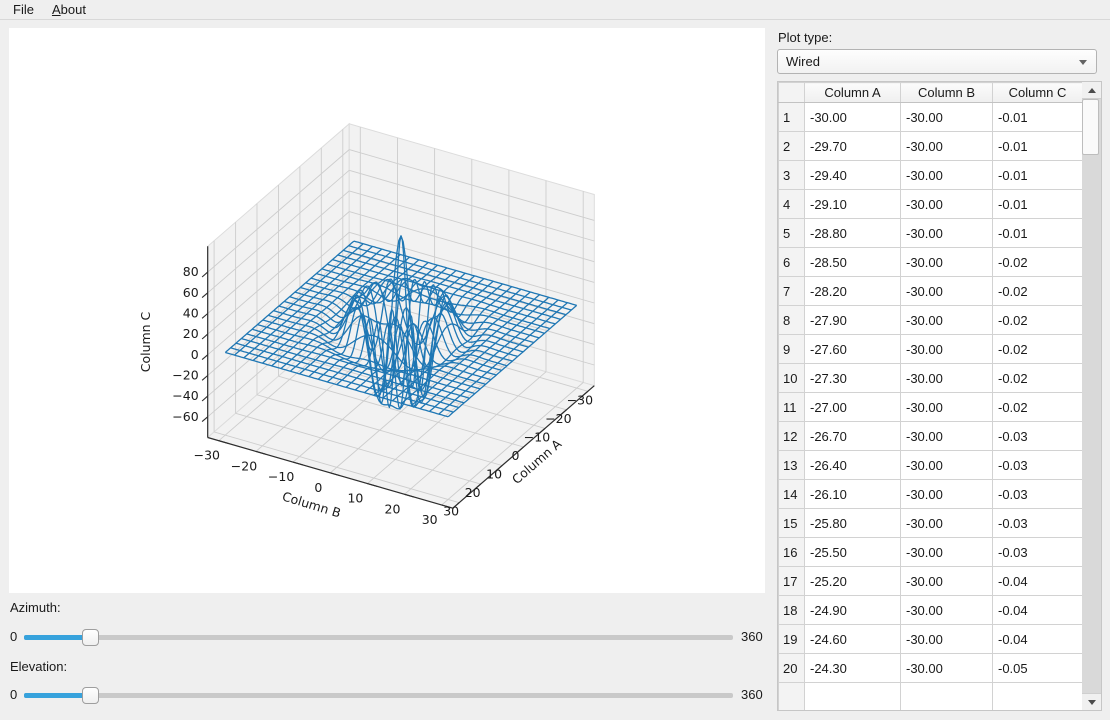 Image resolution: width=1110 pixels, height=720 pixels. I want to click on row-header: 16, so click(791, 552).